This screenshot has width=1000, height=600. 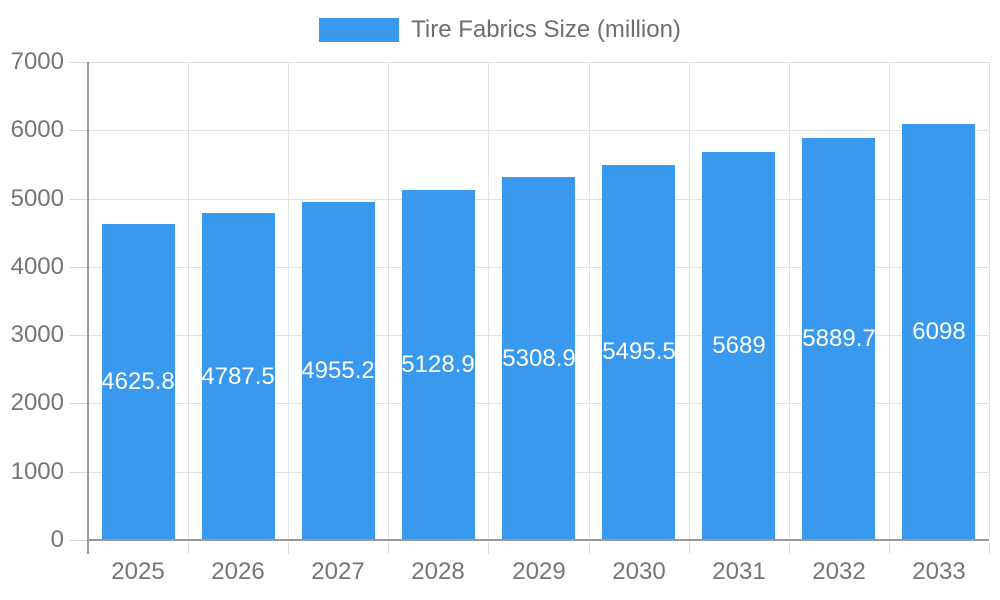 I want to click on x-tick-label: 2032, so click(x=839, y=571).